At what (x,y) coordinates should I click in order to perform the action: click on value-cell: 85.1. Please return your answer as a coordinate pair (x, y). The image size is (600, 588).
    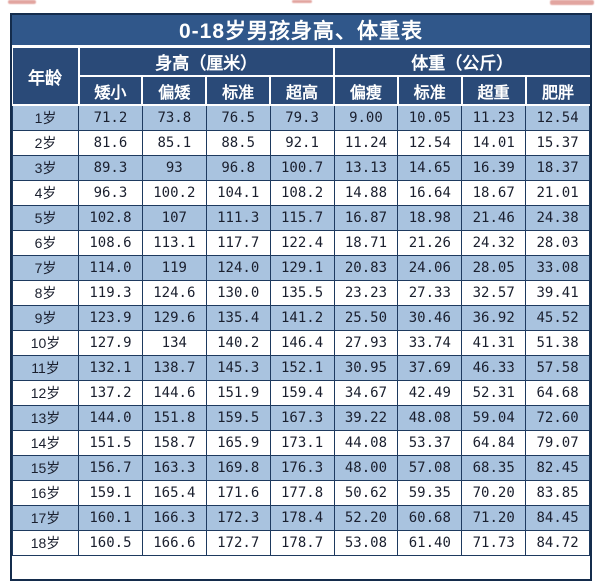
    Looking at the image, I should click on (174, 142).